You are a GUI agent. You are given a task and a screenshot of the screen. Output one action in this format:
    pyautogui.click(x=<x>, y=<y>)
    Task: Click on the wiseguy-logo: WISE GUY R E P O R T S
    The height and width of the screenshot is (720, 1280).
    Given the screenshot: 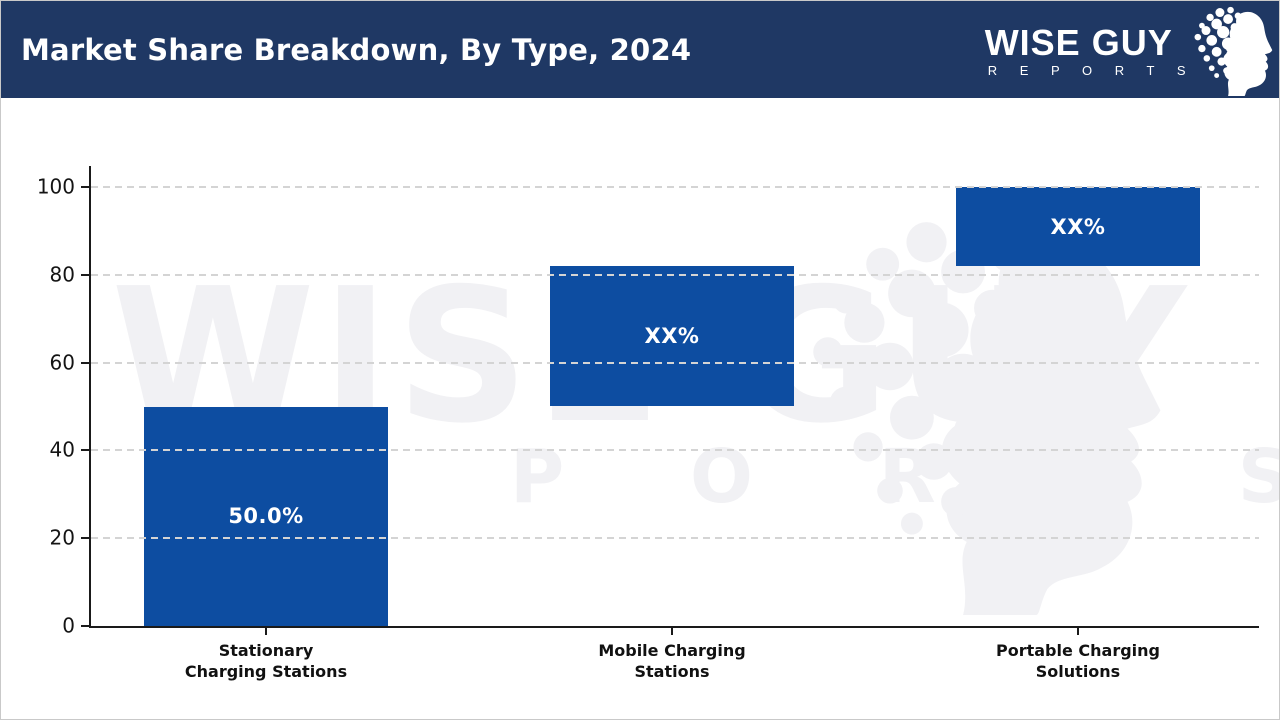 What is the action you would take?
    pyautogui.click(x=1130, y=51)
    